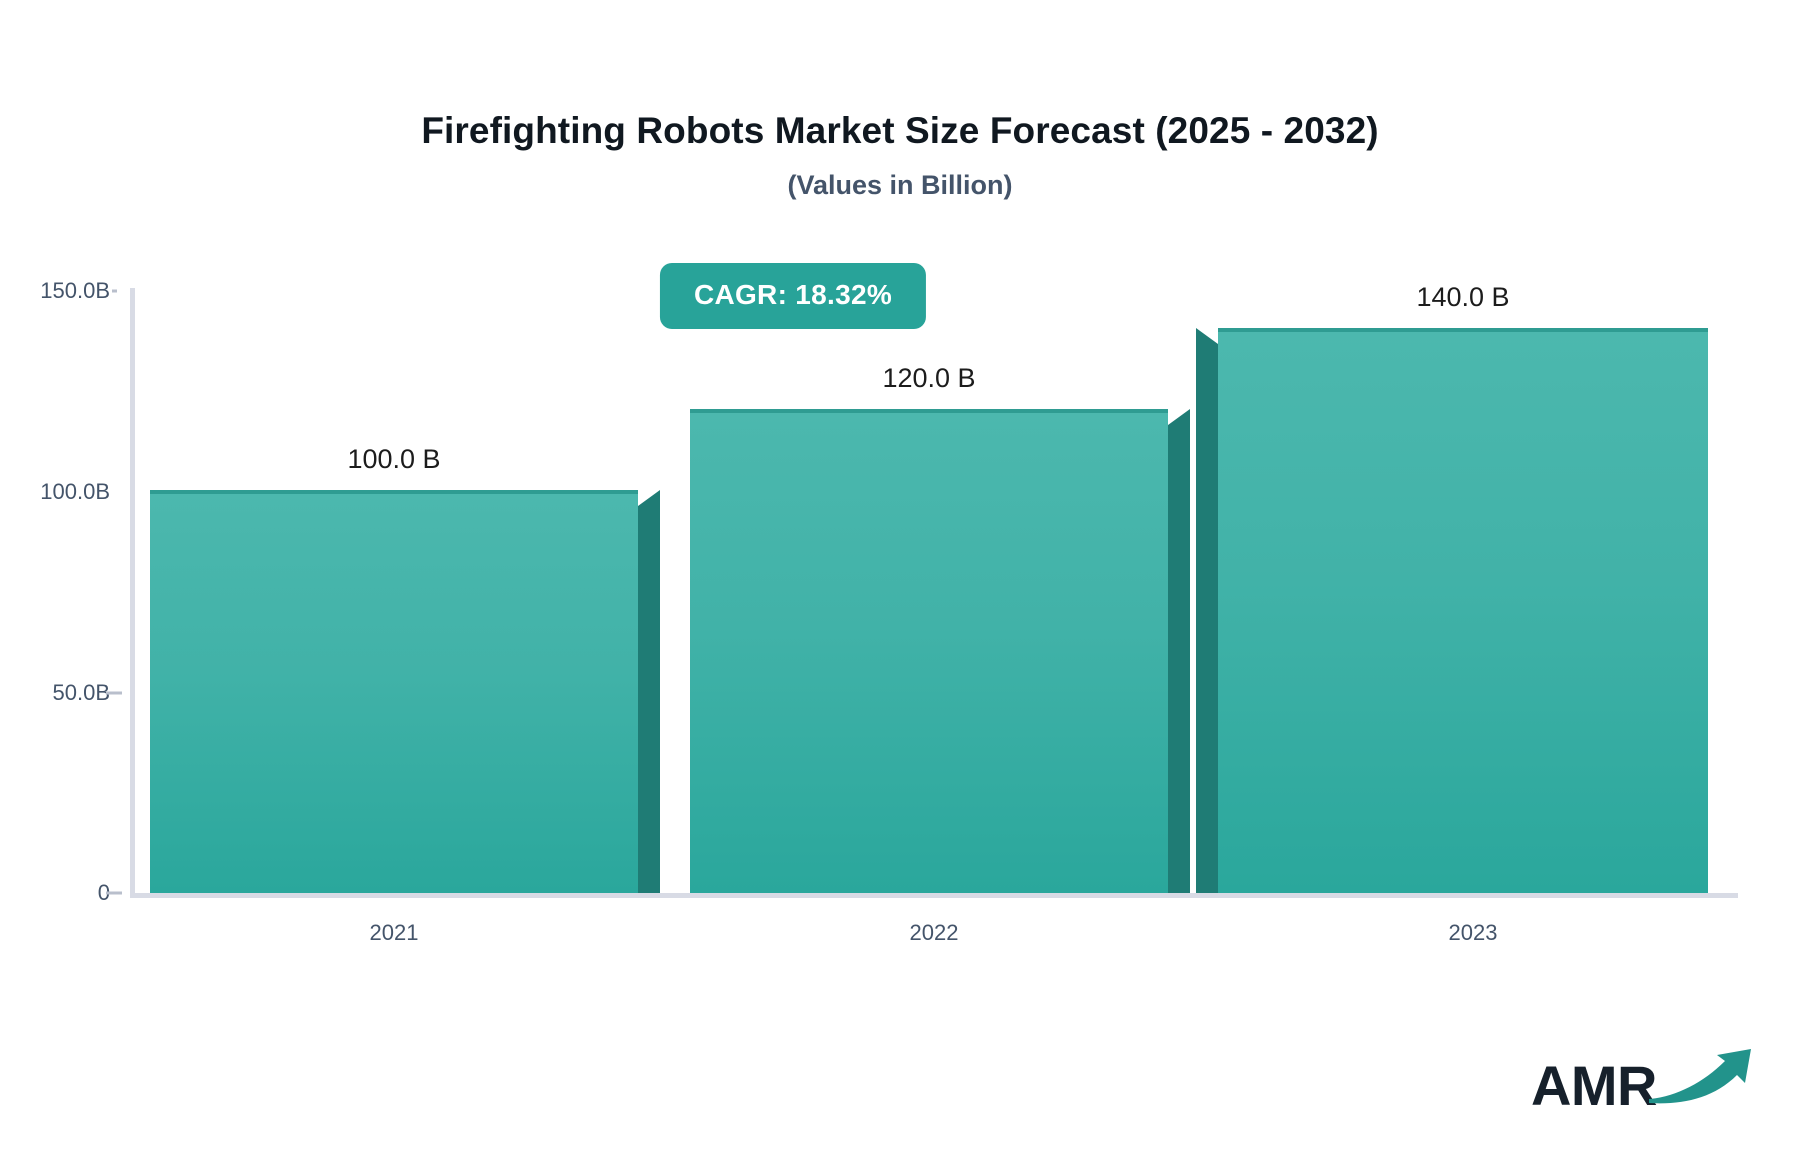 Image resolution: width=1800 pixels, height=1156 pixels. What do you see at coordinates (929, 651) in the screenshot?
I see `bar-2022-front` at bounding box center [929, 651].